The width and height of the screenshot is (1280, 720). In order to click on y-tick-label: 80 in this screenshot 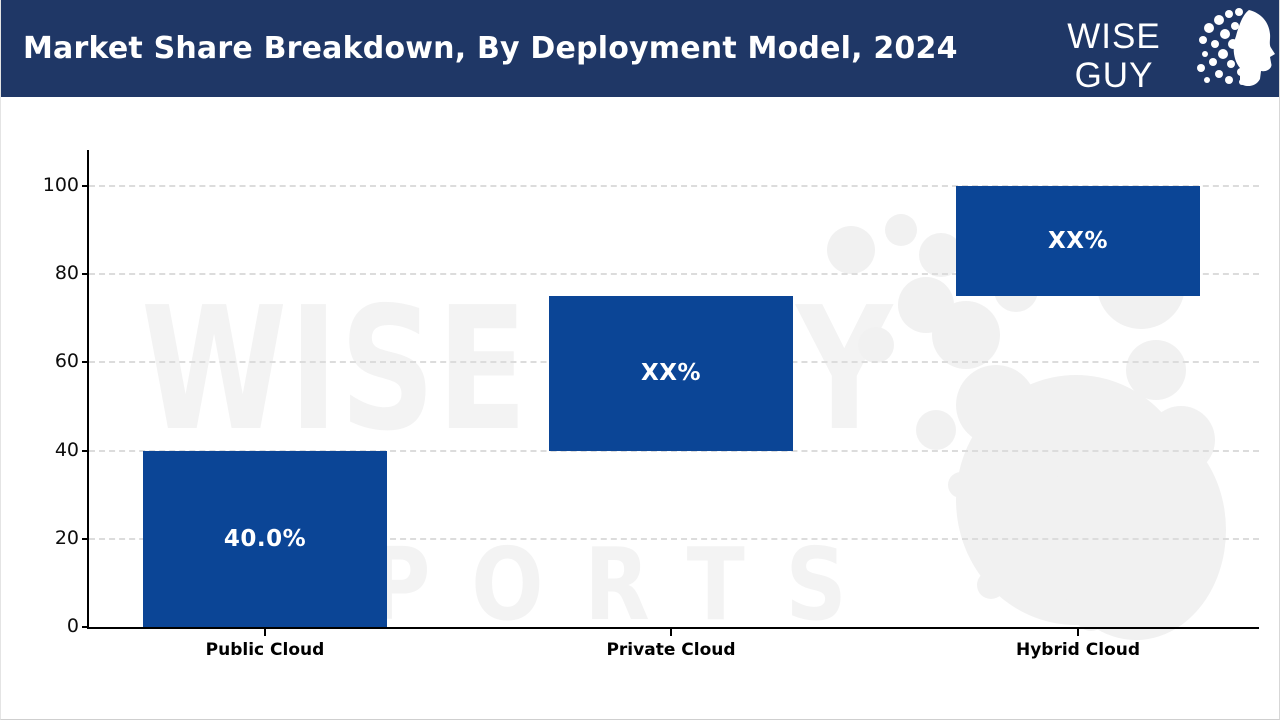, I will do `click(66, 273)`.